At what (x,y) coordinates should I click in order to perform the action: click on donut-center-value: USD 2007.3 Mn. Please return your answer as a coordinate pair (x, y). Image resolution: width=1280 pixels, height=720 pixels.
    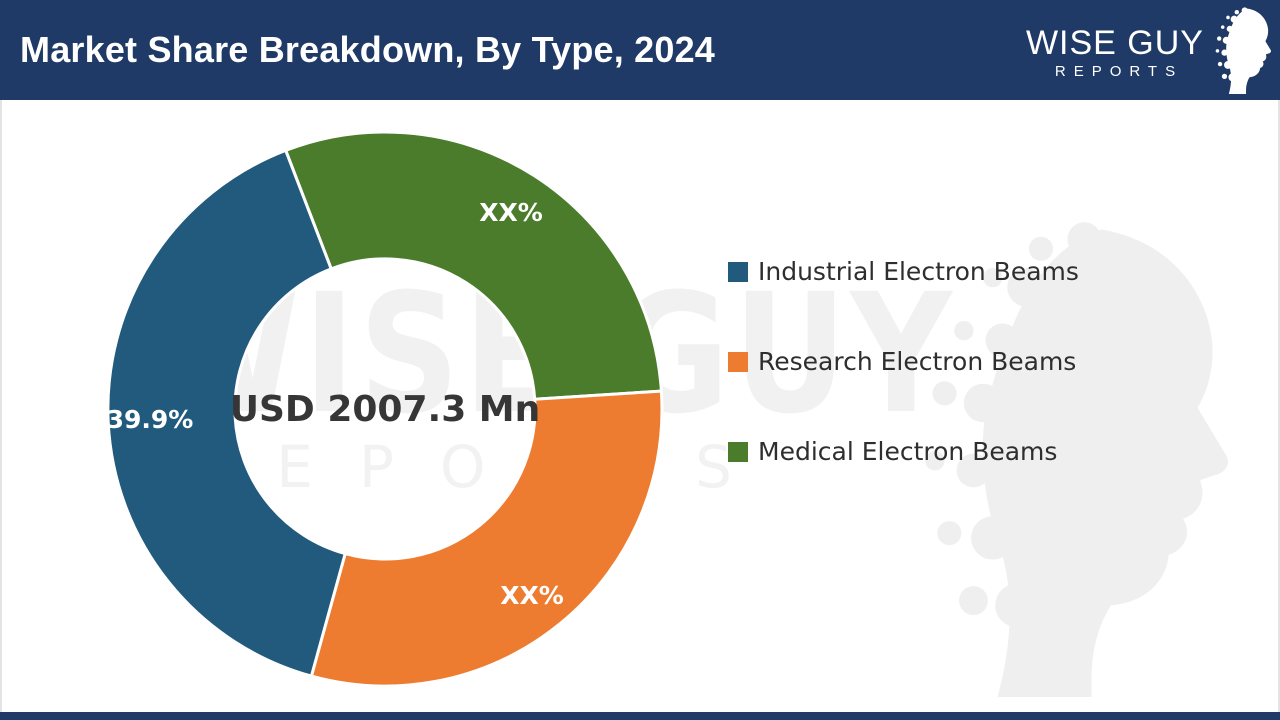
    Looking at the image, I should click on (385, 409).